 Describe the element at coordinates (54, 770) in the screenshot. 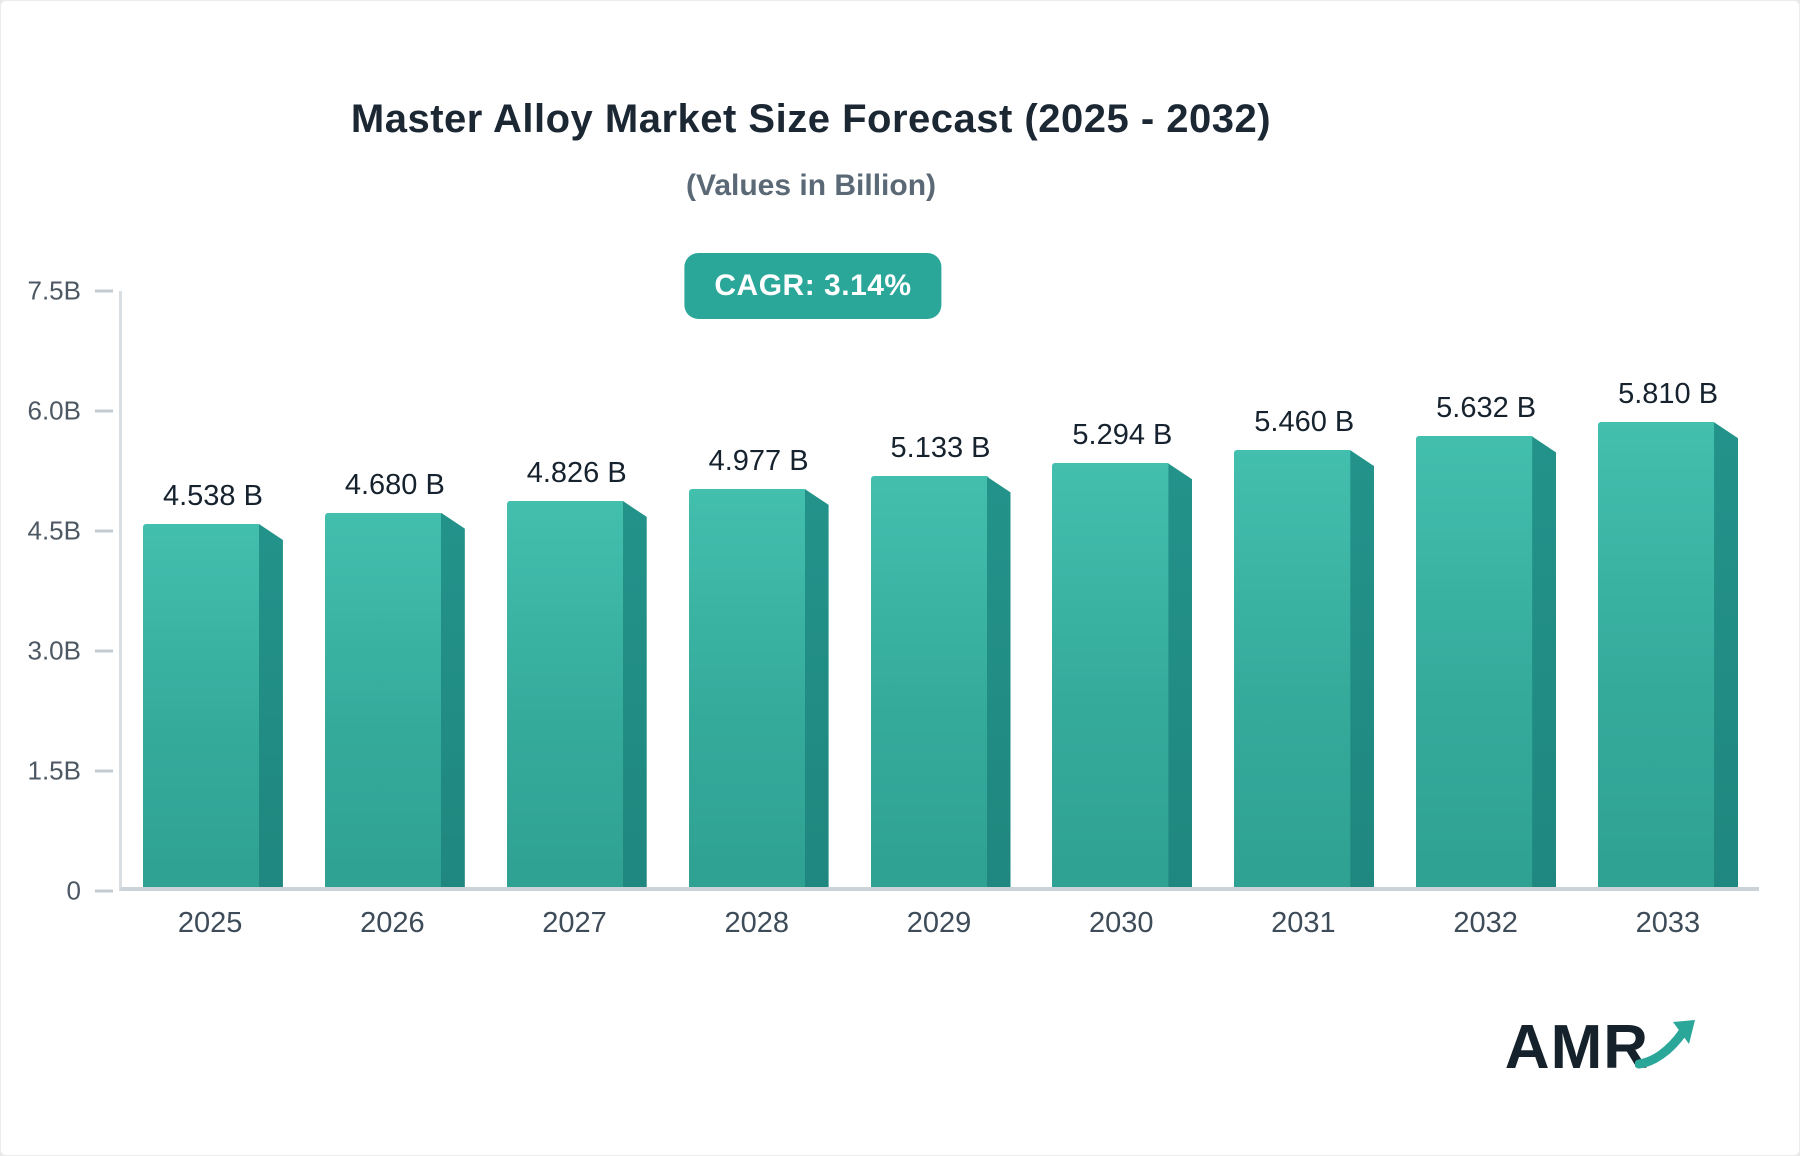

I see `y-tick-label: 1.5B` at that location.